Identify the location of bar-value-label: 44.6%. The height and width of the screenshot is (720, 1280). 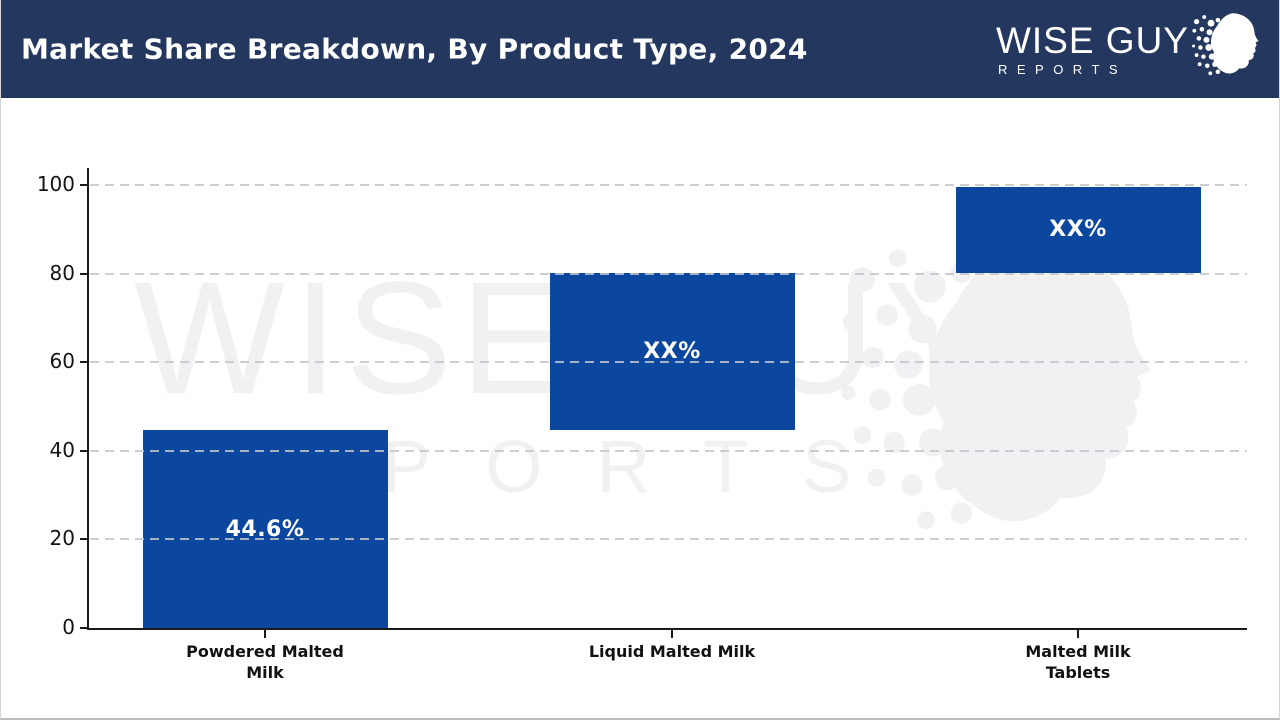
(265, 529).